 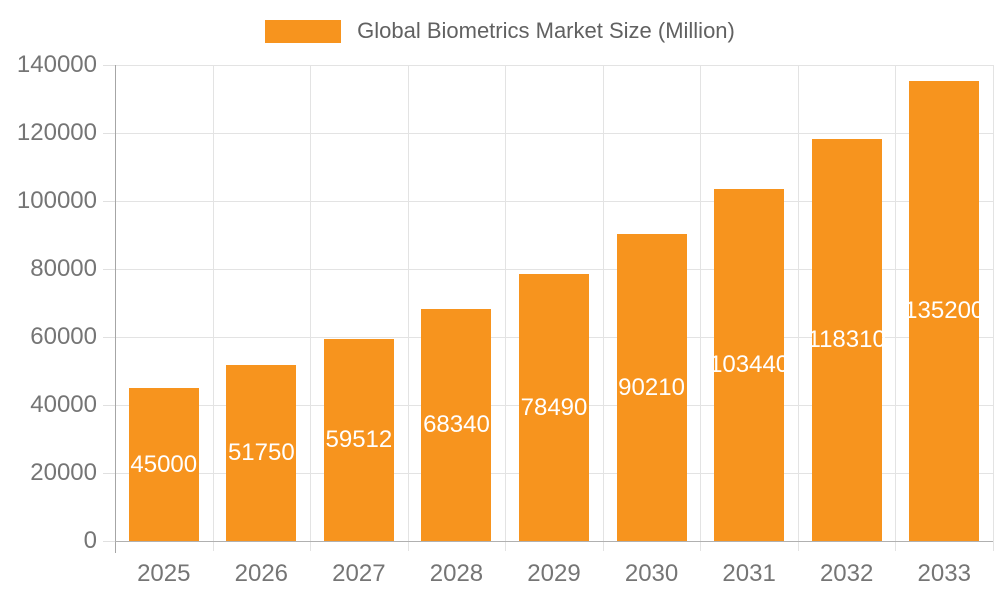 I want to click on bar-2028, so click(x=456, y=424).